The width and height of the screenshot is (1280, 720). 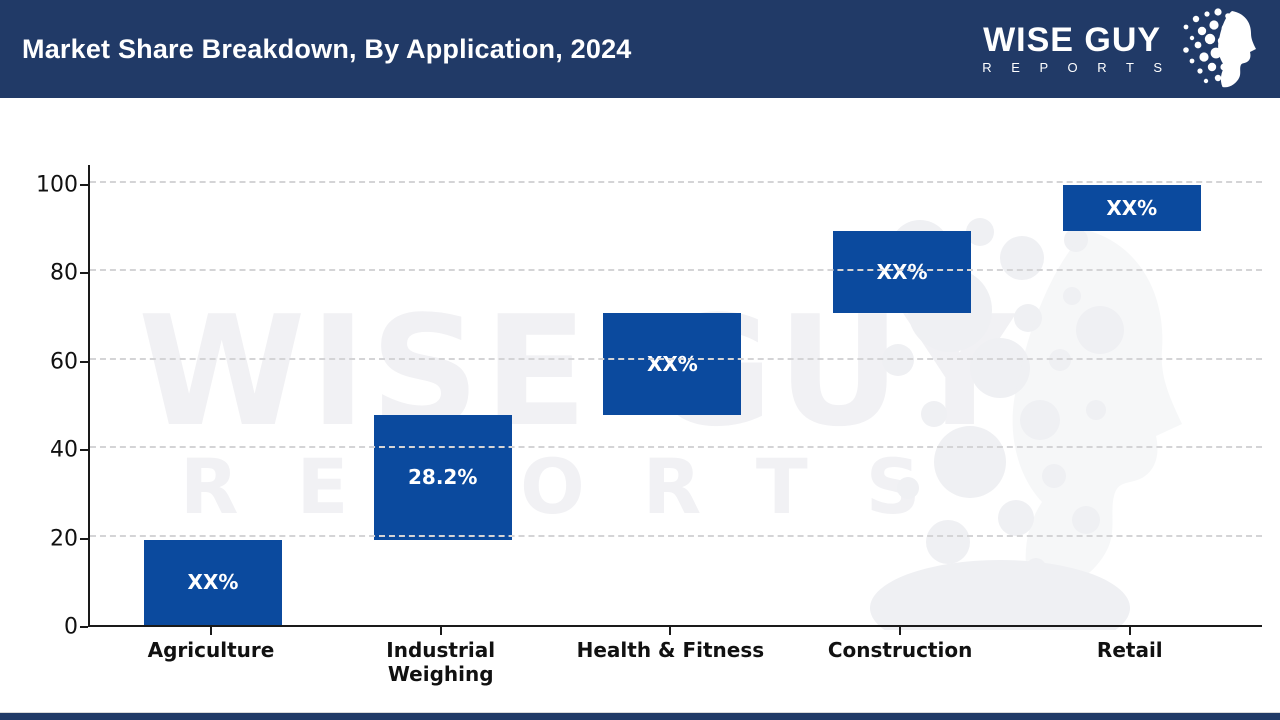 I want to click on bar-value-label: 28.2%, so click(x=442, y=477).